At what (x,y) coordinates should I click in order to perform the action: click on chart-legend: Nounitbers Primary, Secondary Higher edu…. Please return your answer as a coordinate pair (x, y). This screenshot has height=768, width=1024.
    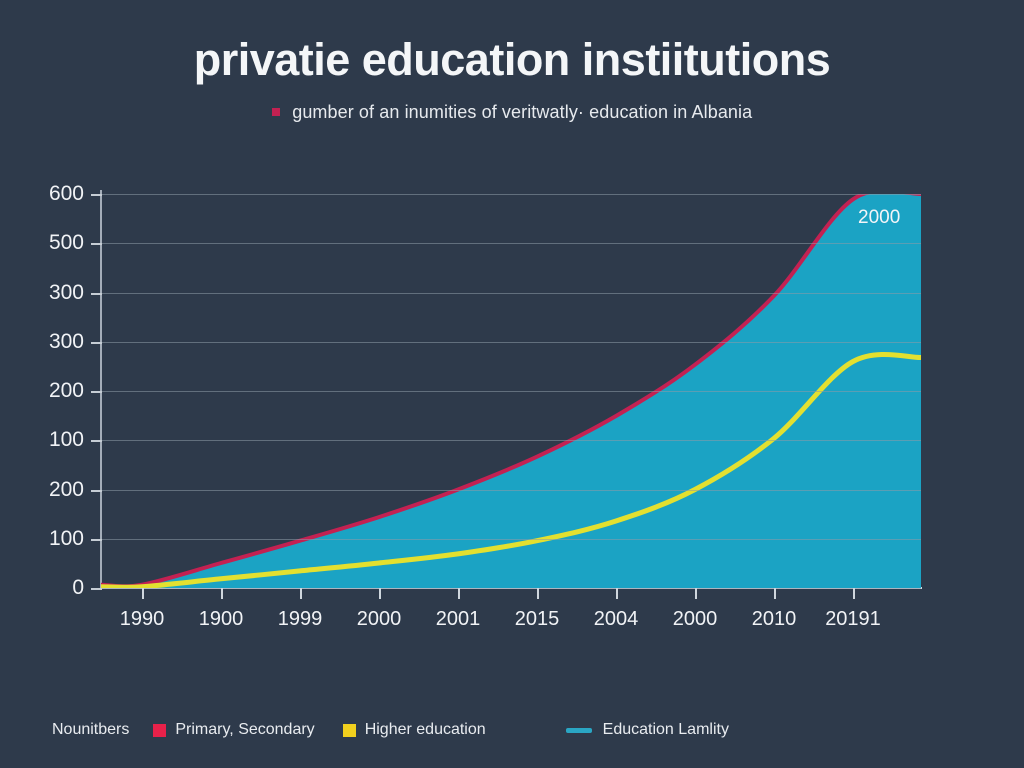
    Looking at the image, I should click on (404, 730).